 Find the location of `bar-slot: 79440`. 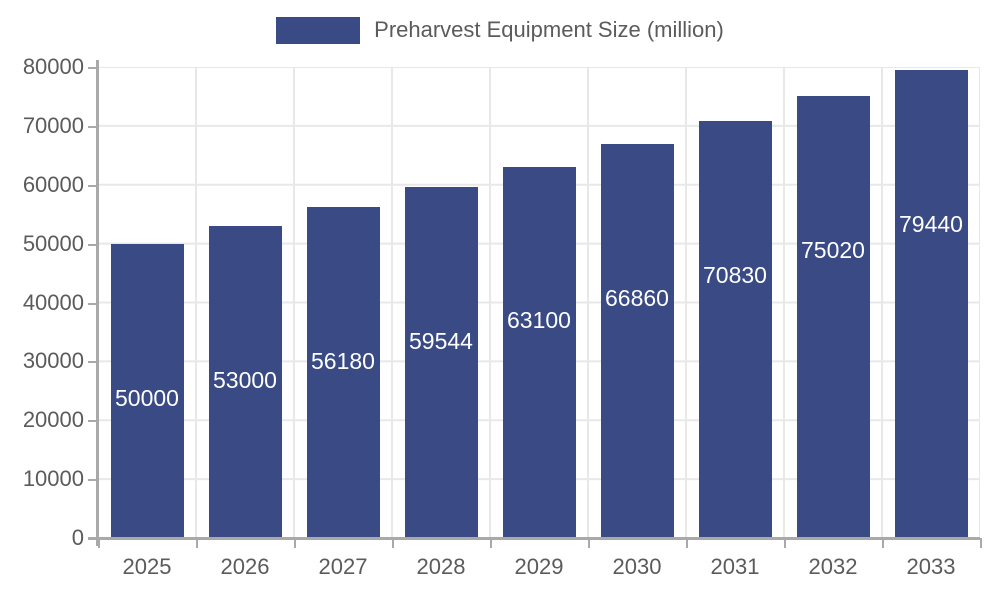

bar-slot: 79440 is located at coordinates (931, 302).